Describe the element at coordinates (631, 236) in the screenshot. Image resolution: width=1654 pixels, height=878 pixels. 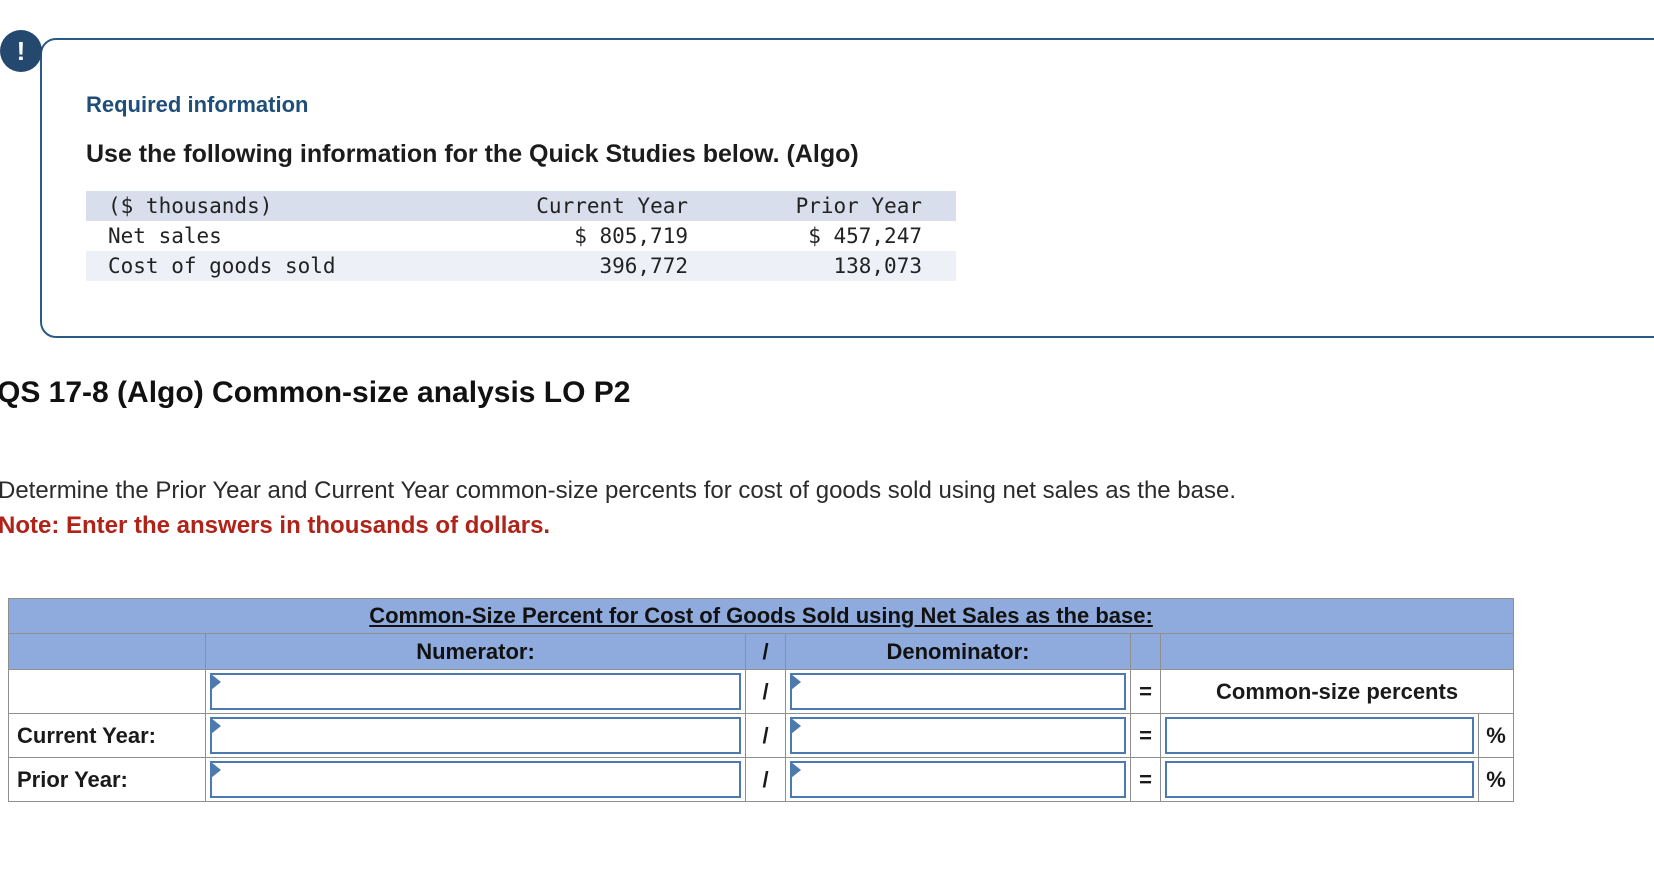
I see `net-sales-current: $ 805,719` at that location.